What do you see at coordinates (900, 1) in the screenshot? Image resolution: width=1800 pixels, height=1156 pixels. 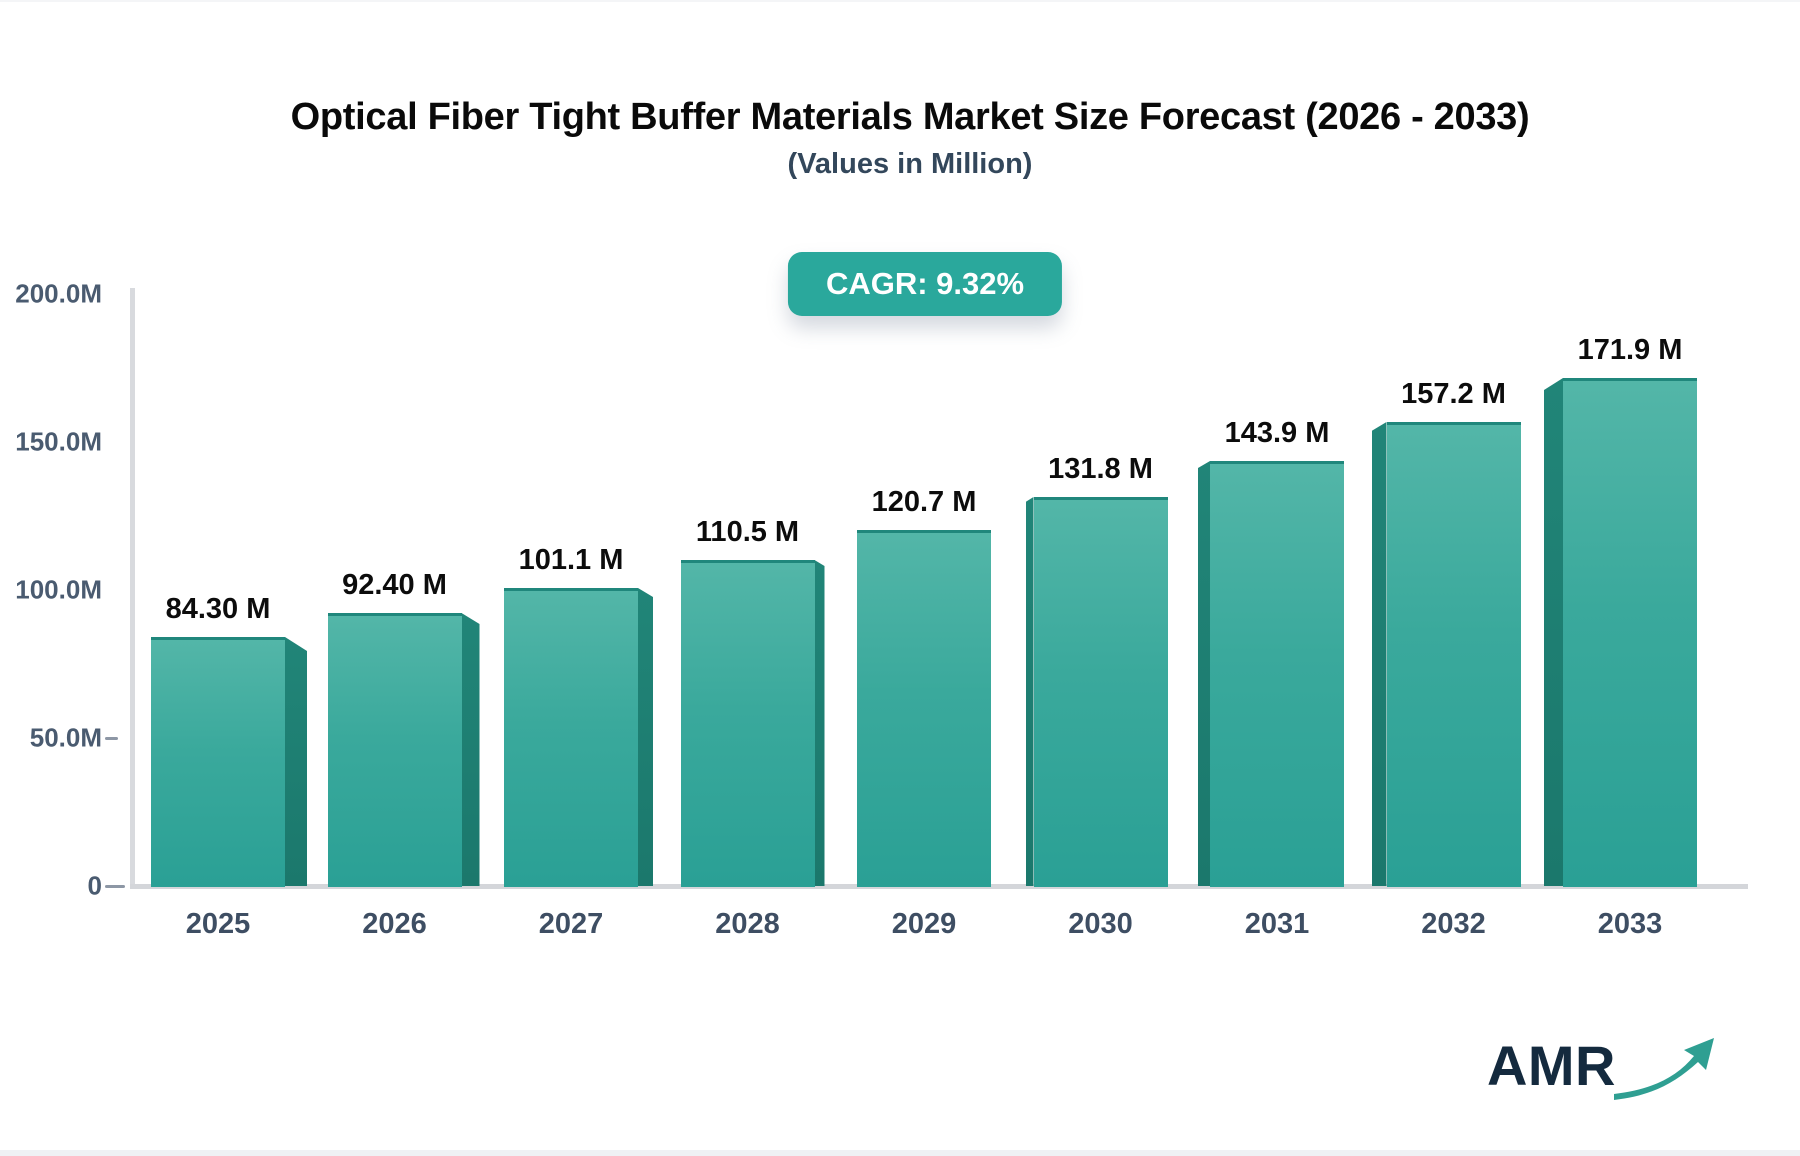 I see `top-border-strip` at bounding box center [900, 1].